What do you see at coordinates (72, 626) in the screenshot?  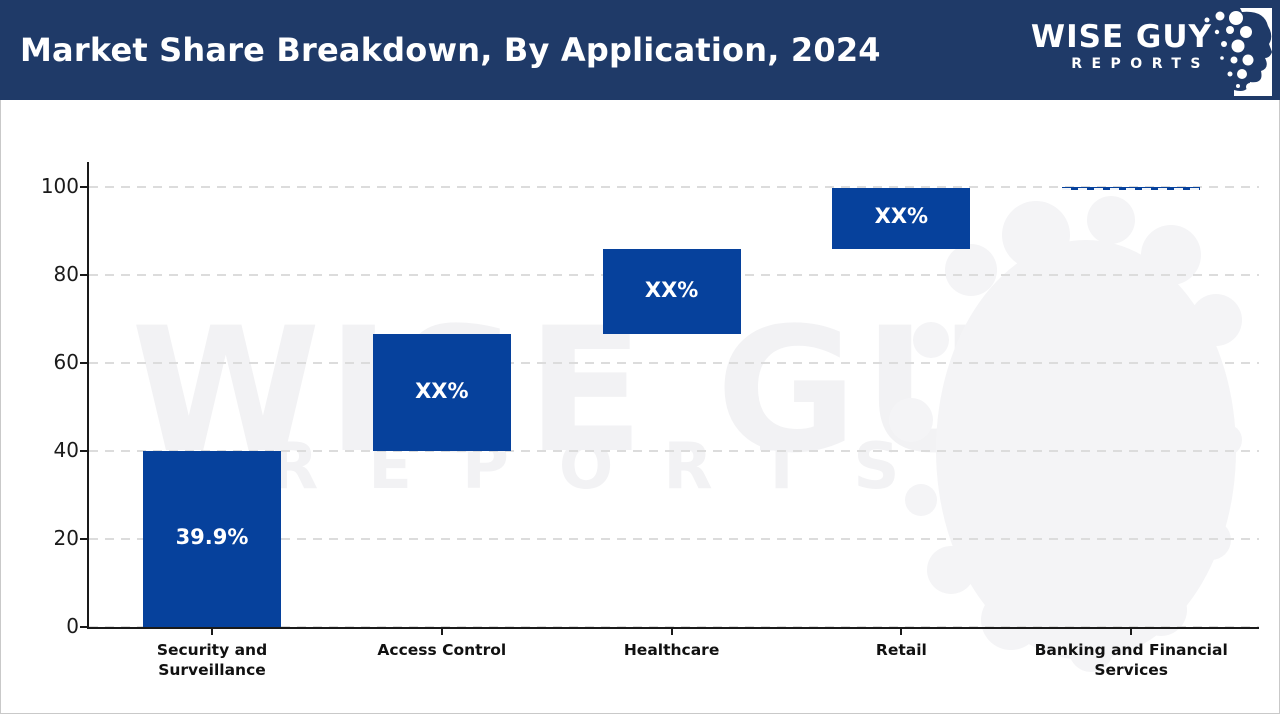 I see `y-tick-label-0: 0` at bounding box center [72, 626].